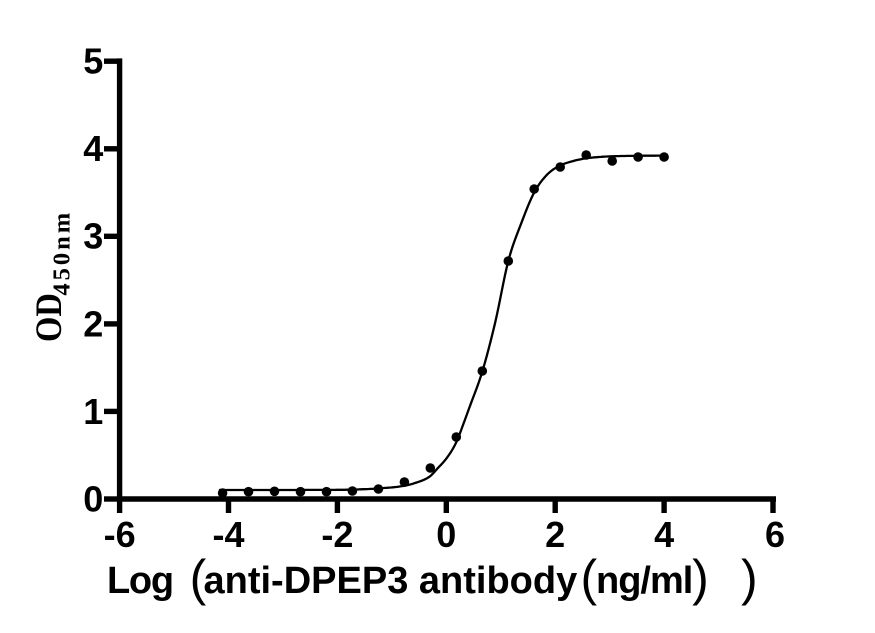 Image resolution: width=875 pixels, height=633 pixels. Describe the element at coordinates (62, 253) in the screenshot. I see `svg-text: 450nm` at that location.